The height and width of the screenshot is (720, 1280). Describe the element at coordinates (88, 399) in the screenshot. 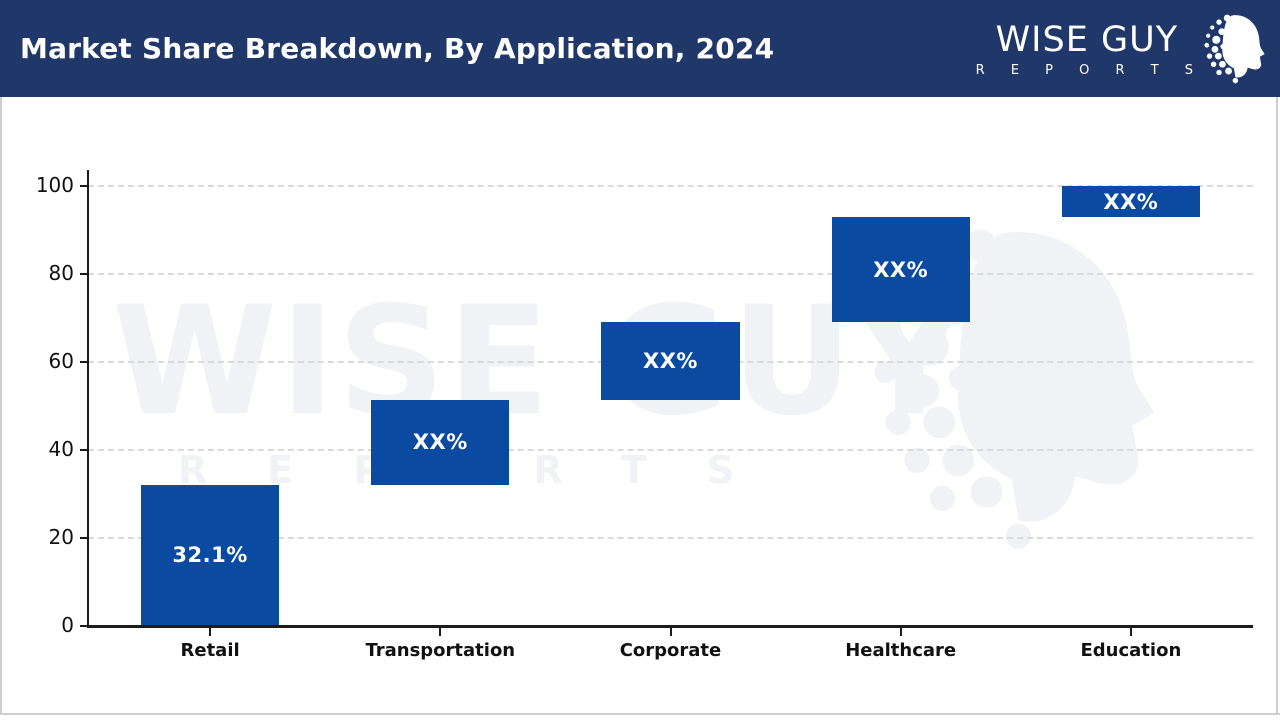

I see `y-axis-line` at that location.